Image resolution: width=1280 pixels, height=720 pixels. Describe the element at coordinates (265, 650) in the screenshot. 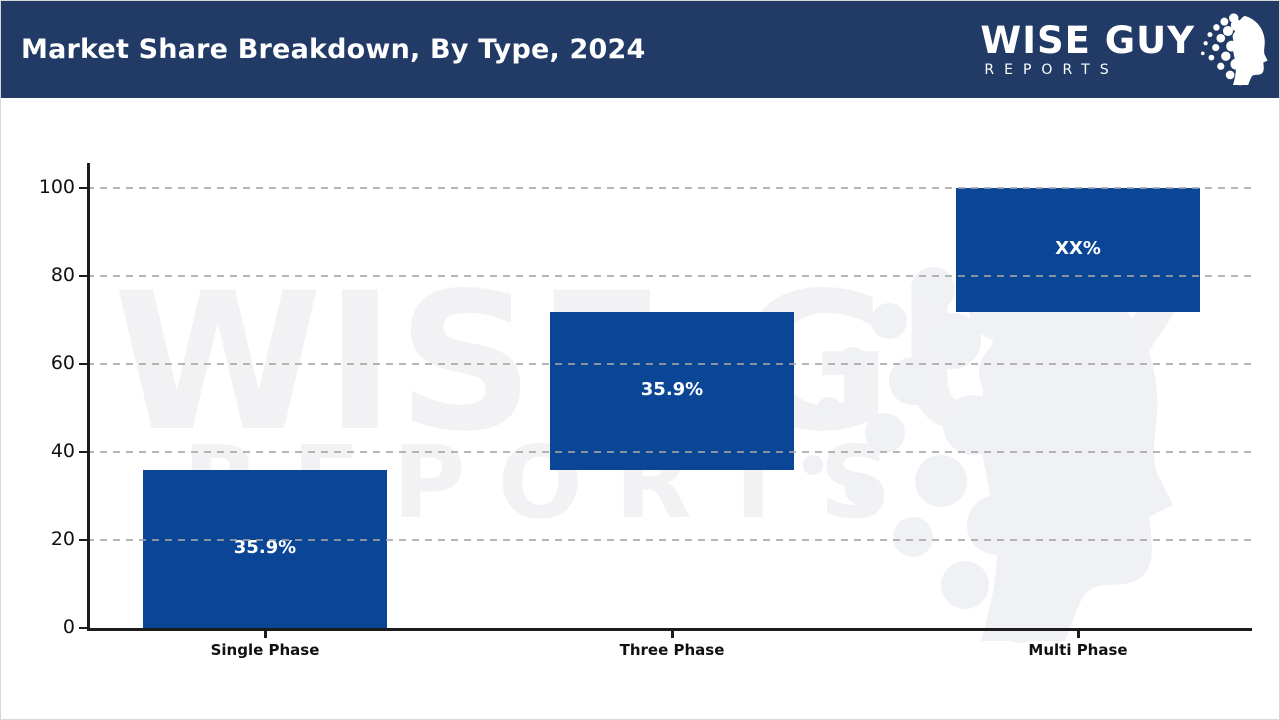

I see `x-tick-label: Single Phase` at that location.